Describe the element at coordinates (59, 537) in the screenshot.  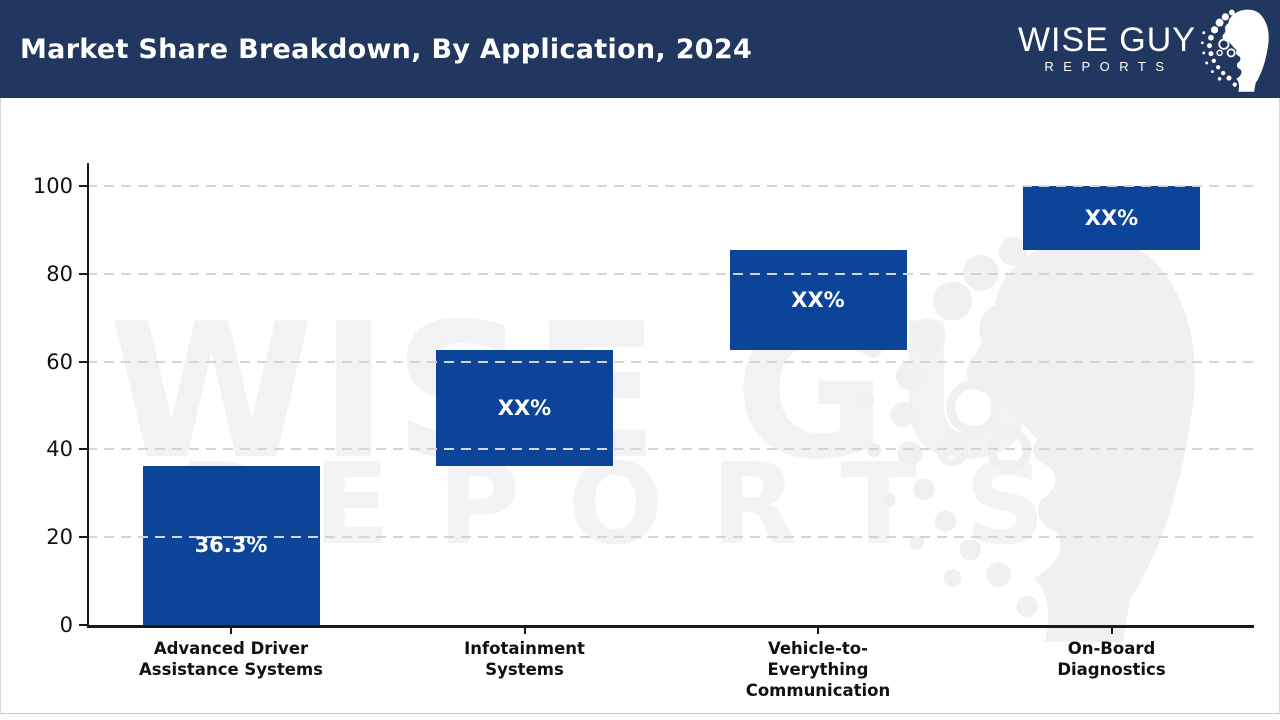
I see `y-tick-label-20: 20` at that location.